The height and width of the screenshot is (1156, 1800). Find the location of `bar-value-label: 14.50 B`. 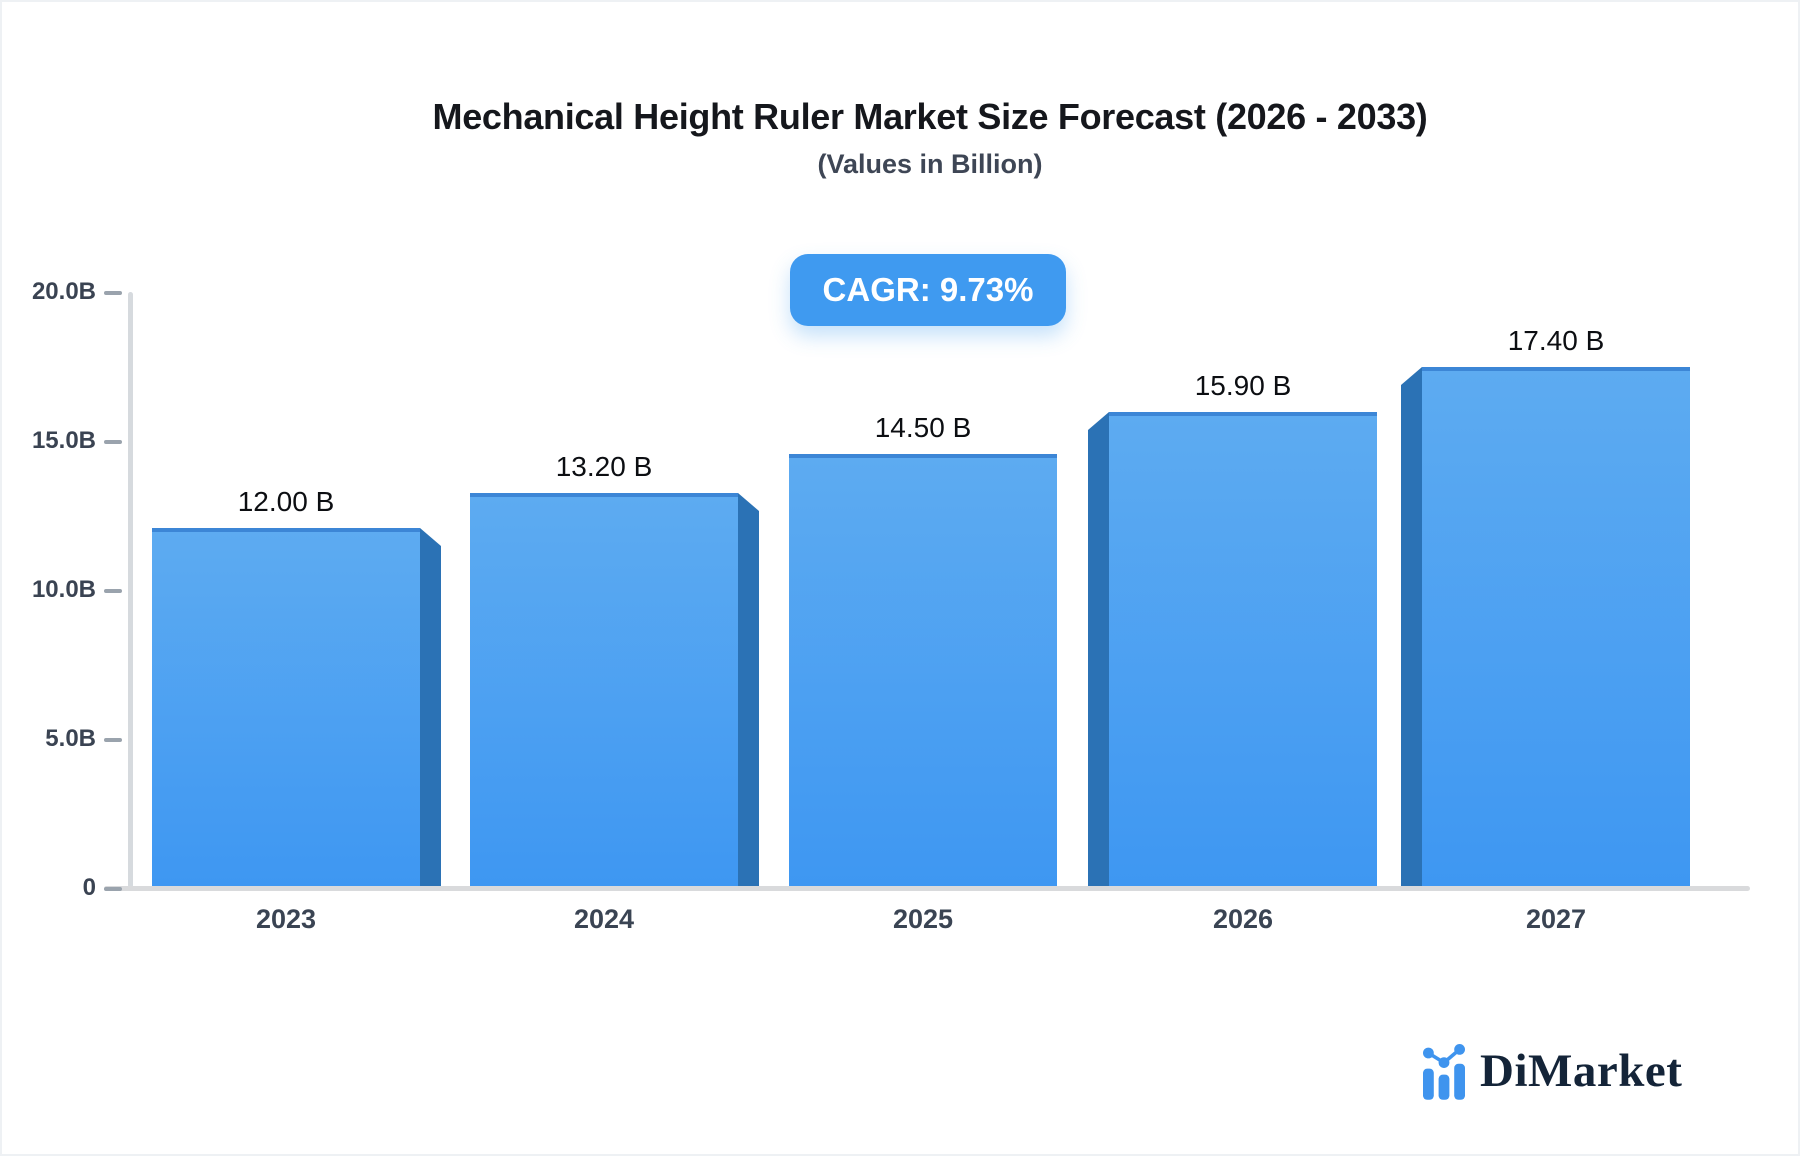

bar-value-label: 14.50 B is located at coordinates (923, 427).